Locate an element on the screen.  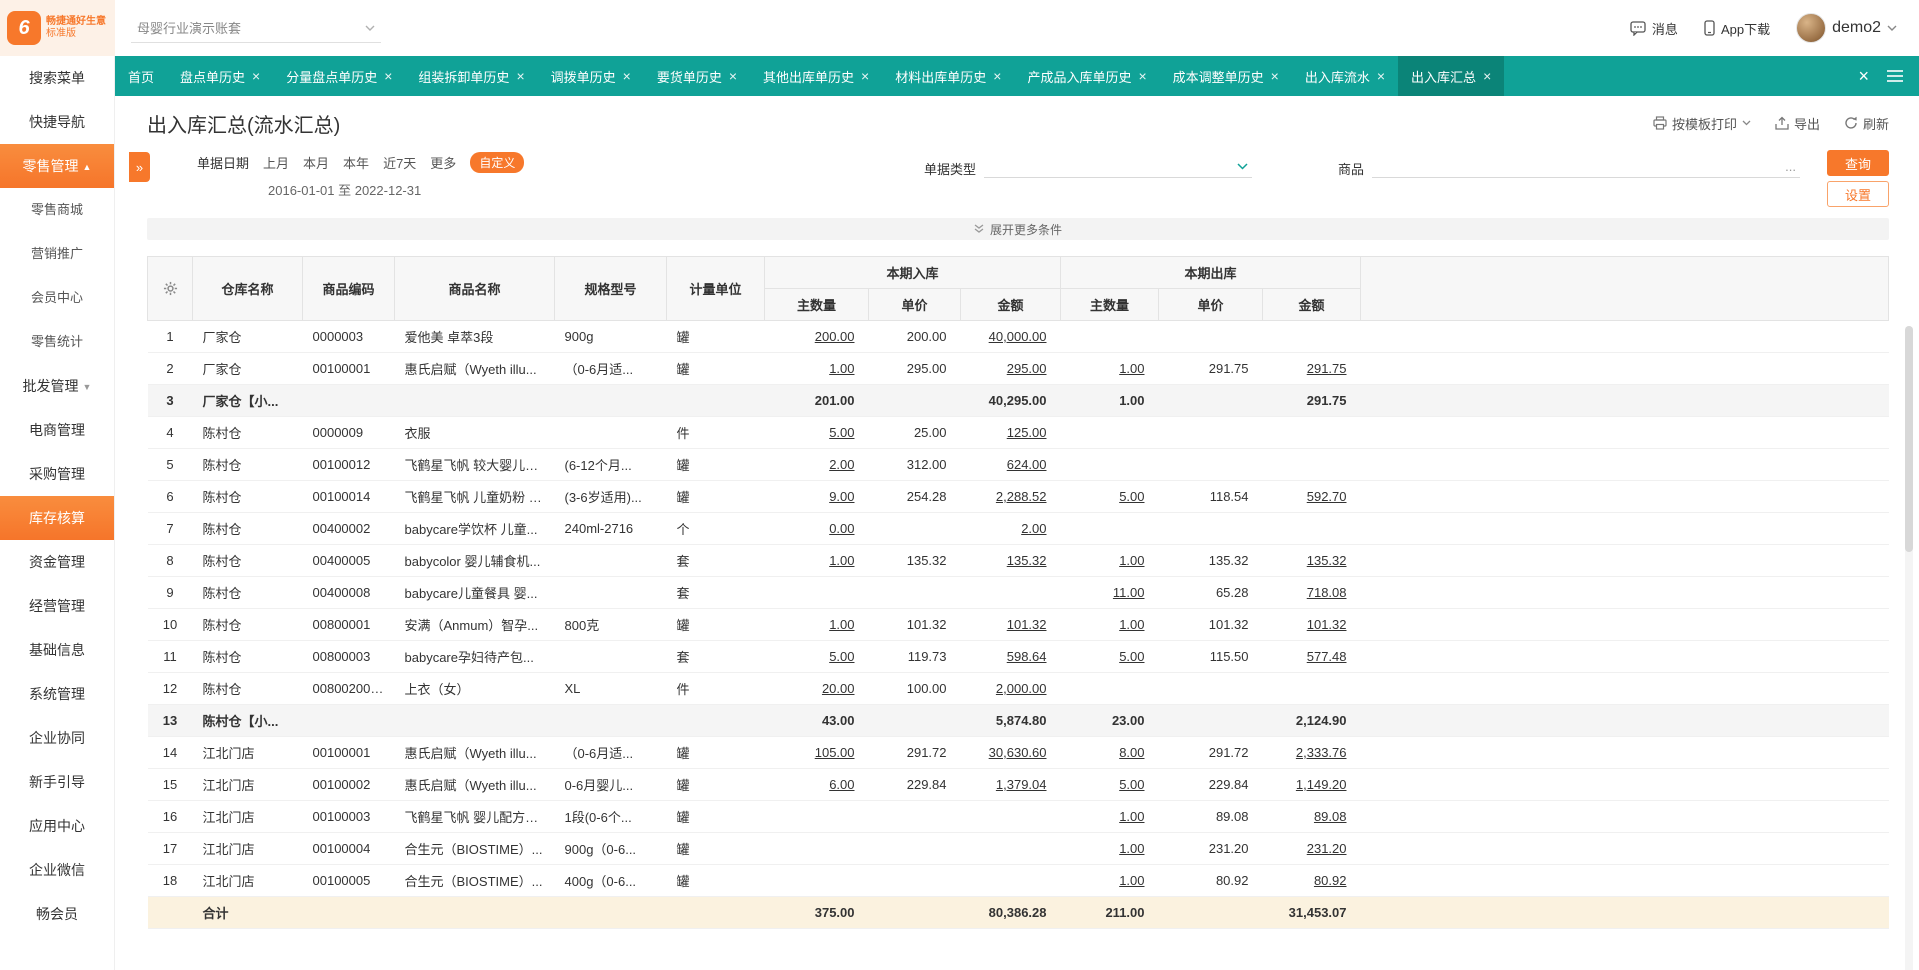
sidebar-item: 应用中心 is located at coordinates (57, 826).